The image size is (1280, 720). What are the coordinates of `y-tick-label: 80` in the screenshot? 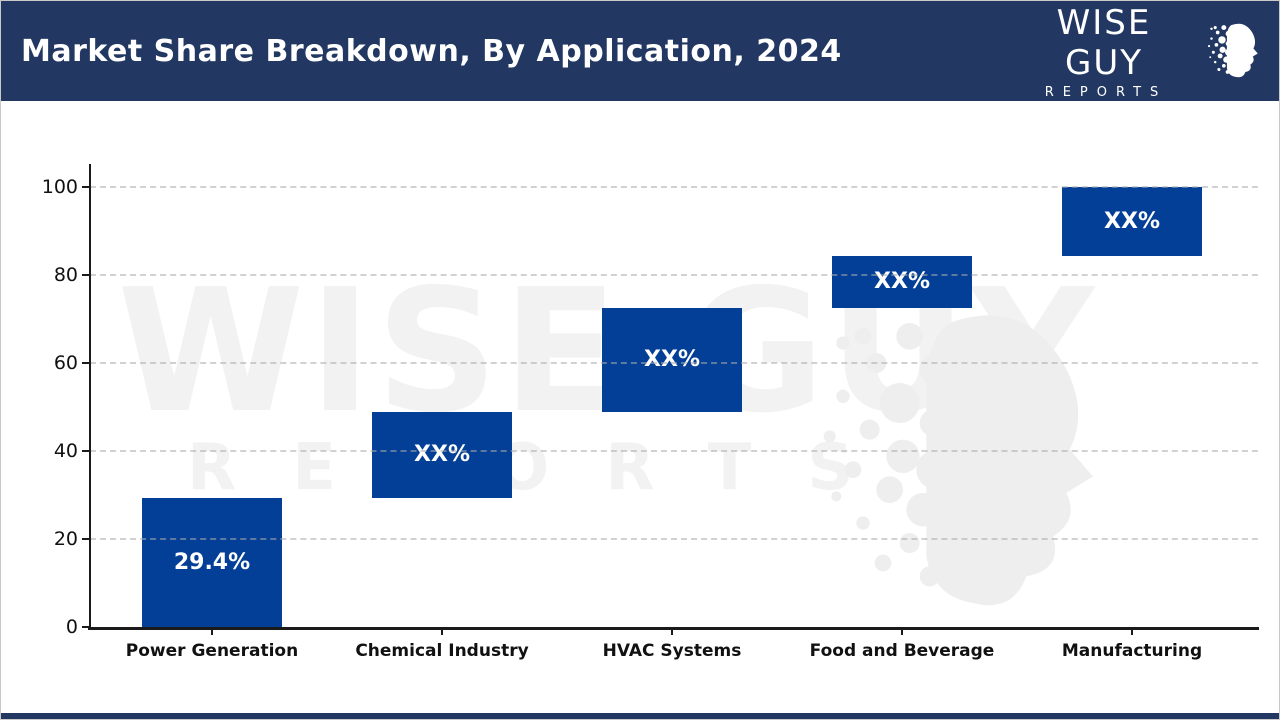 It's located at (65, 275).